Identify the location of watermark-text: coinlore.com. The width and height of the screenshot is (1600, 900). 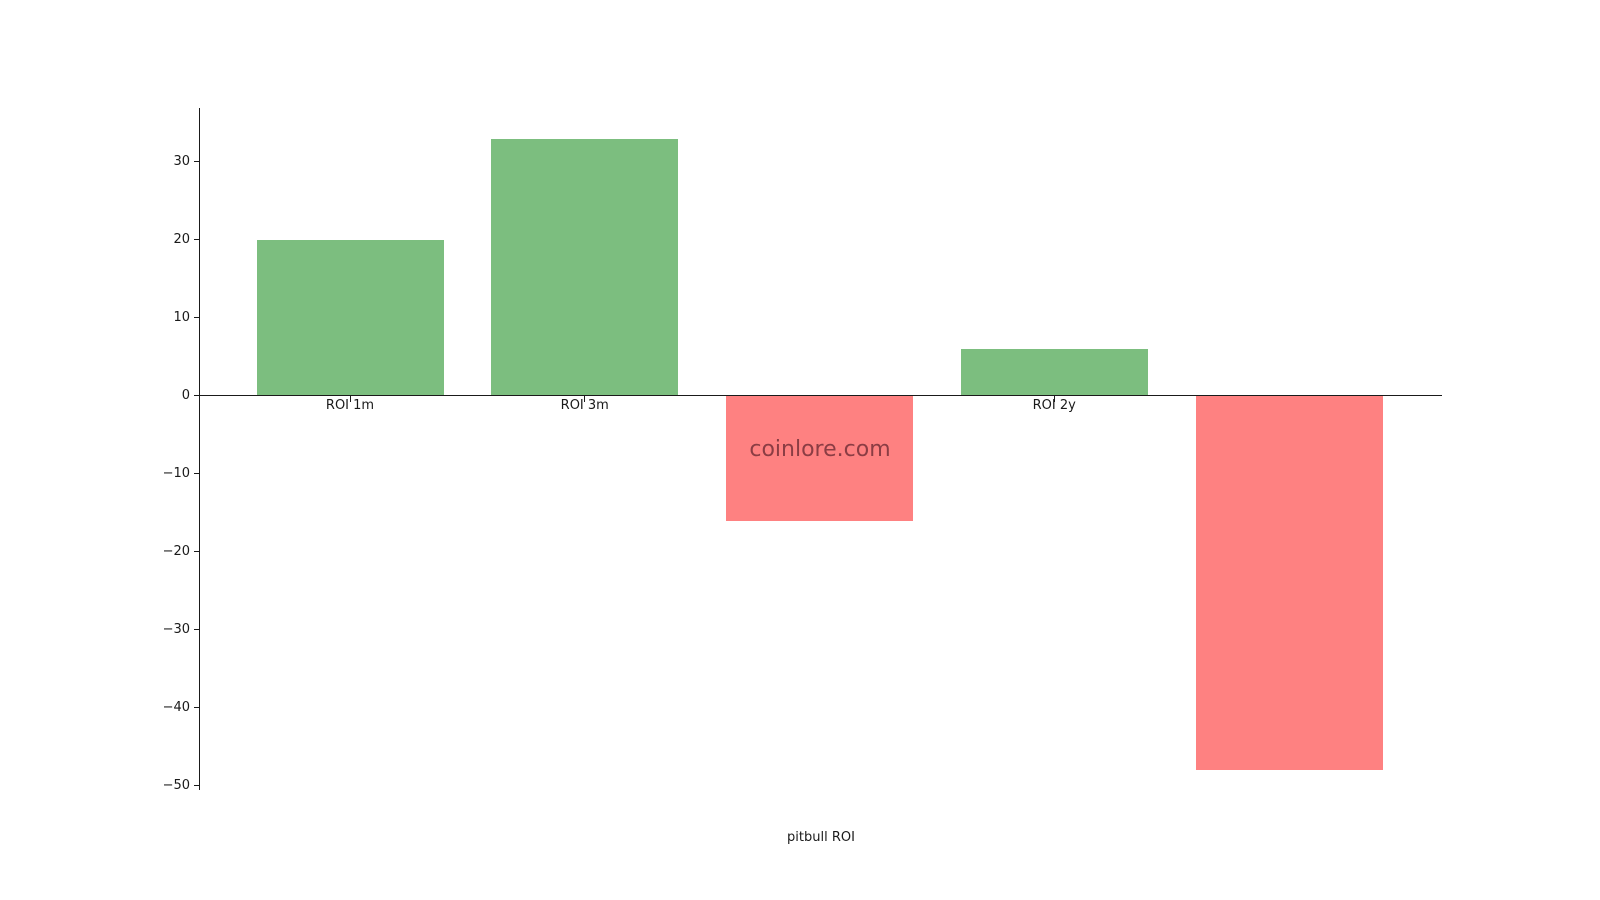
(820, 449).